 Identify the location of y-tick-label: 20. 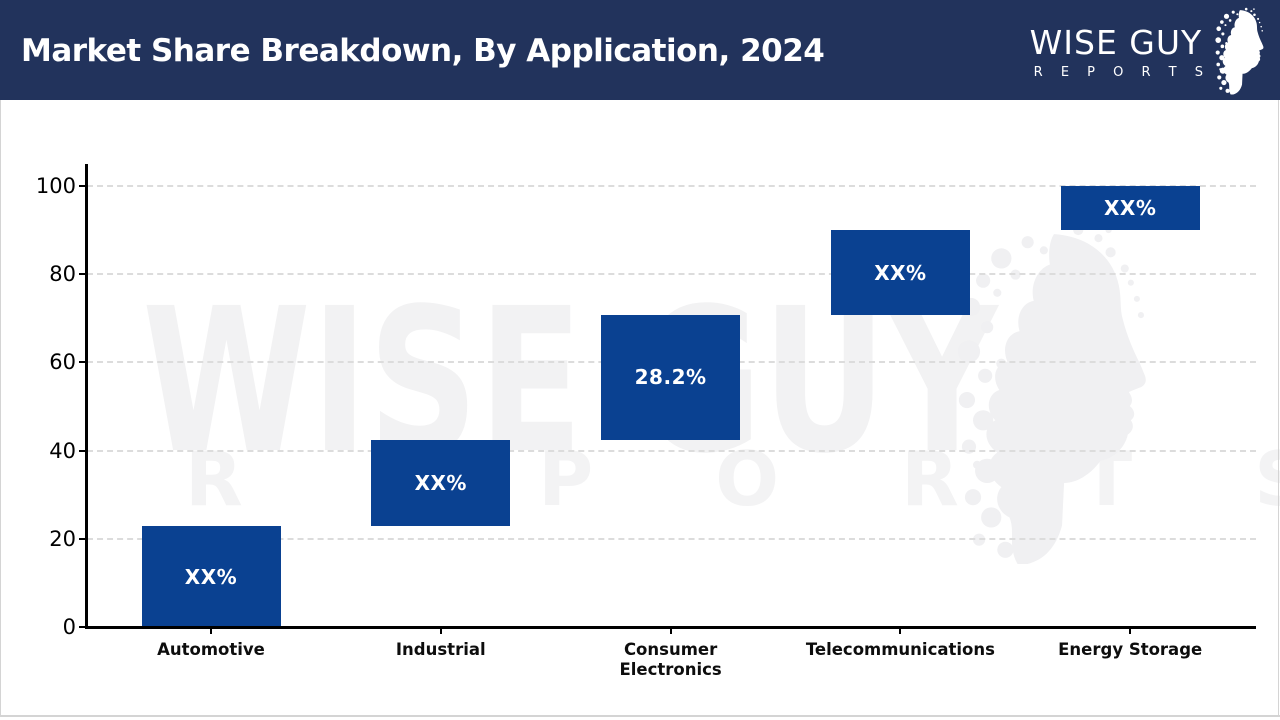
(62, 538).